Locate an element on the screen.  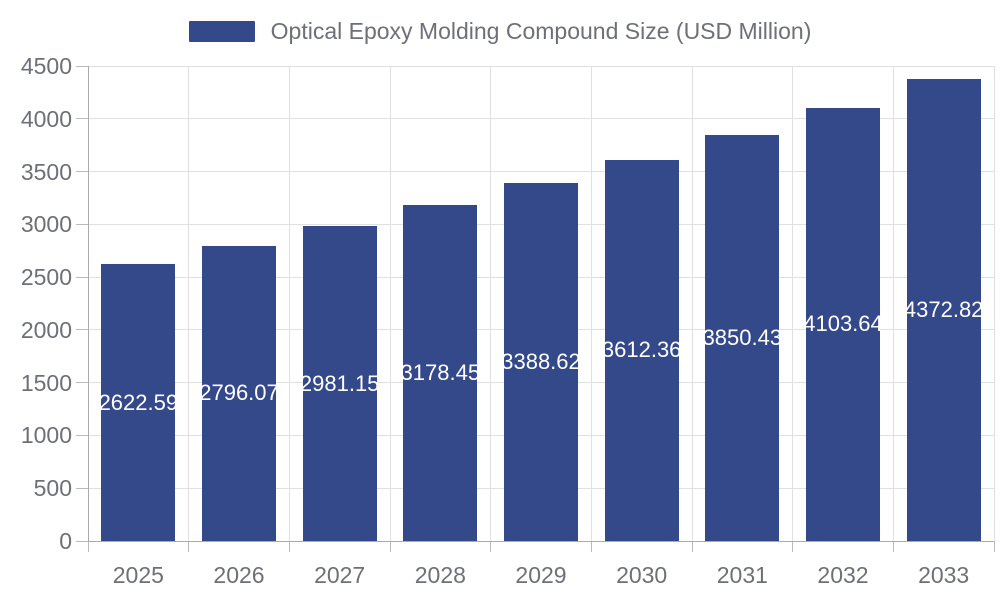
x-axis-category-label: 2026 is located at coordinates (239, 575).